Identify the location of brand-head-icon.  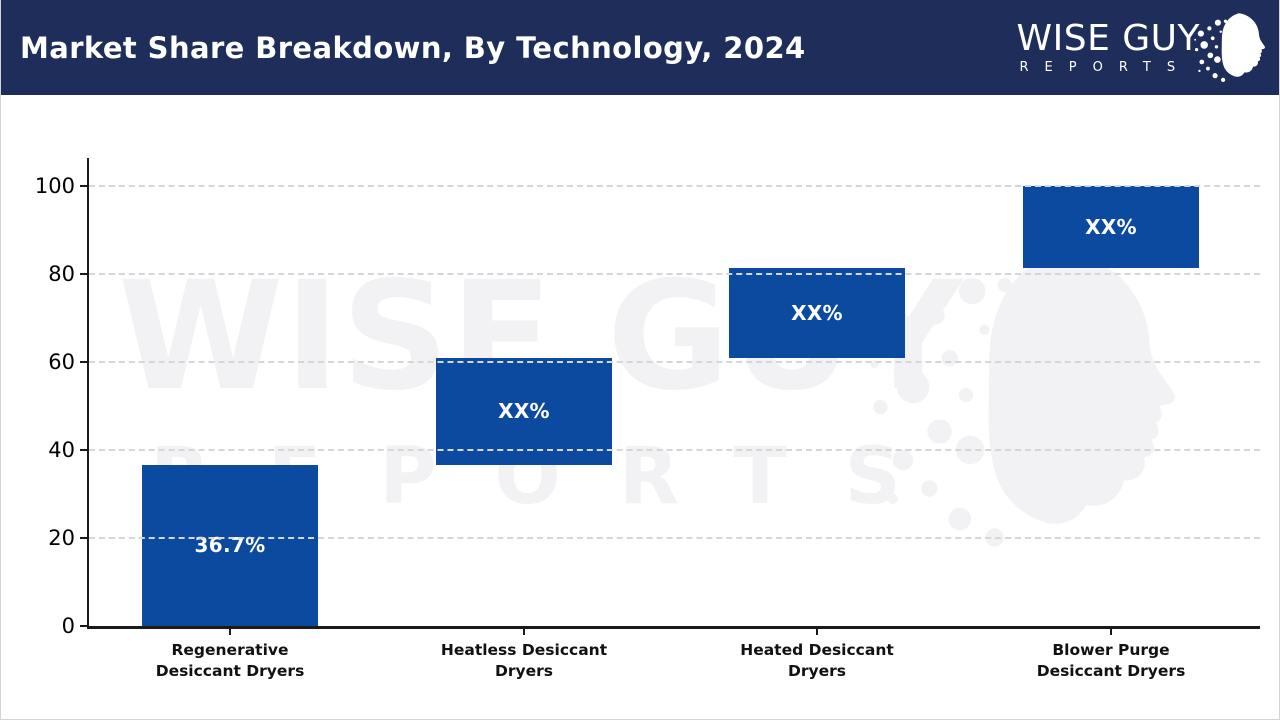
(1229, 48).